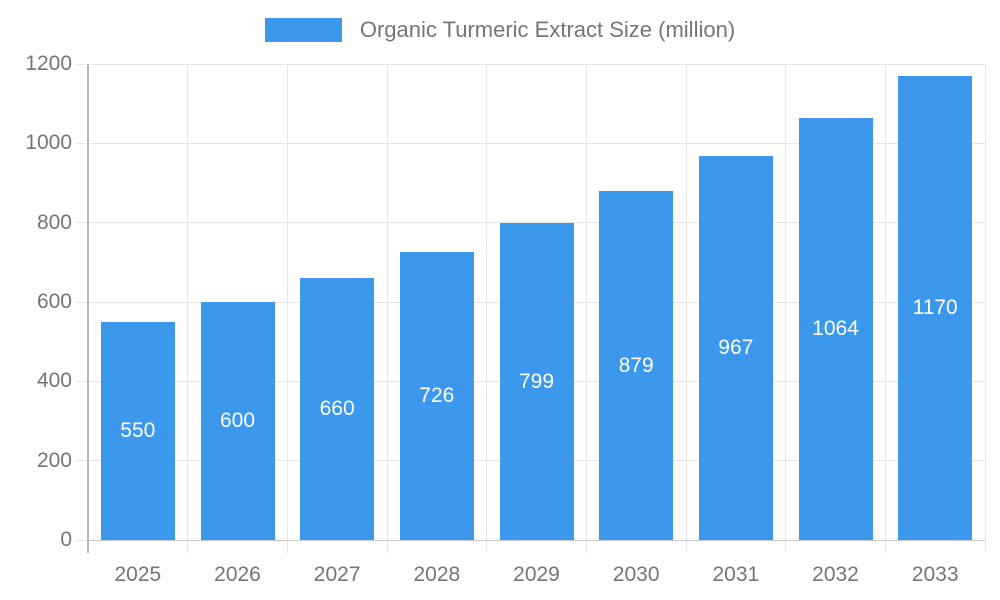 The image size is (1000, 600). Describe the element at coordinates (48, 63) in the screenshot. I see `y-tick-label: 1200` at that location.